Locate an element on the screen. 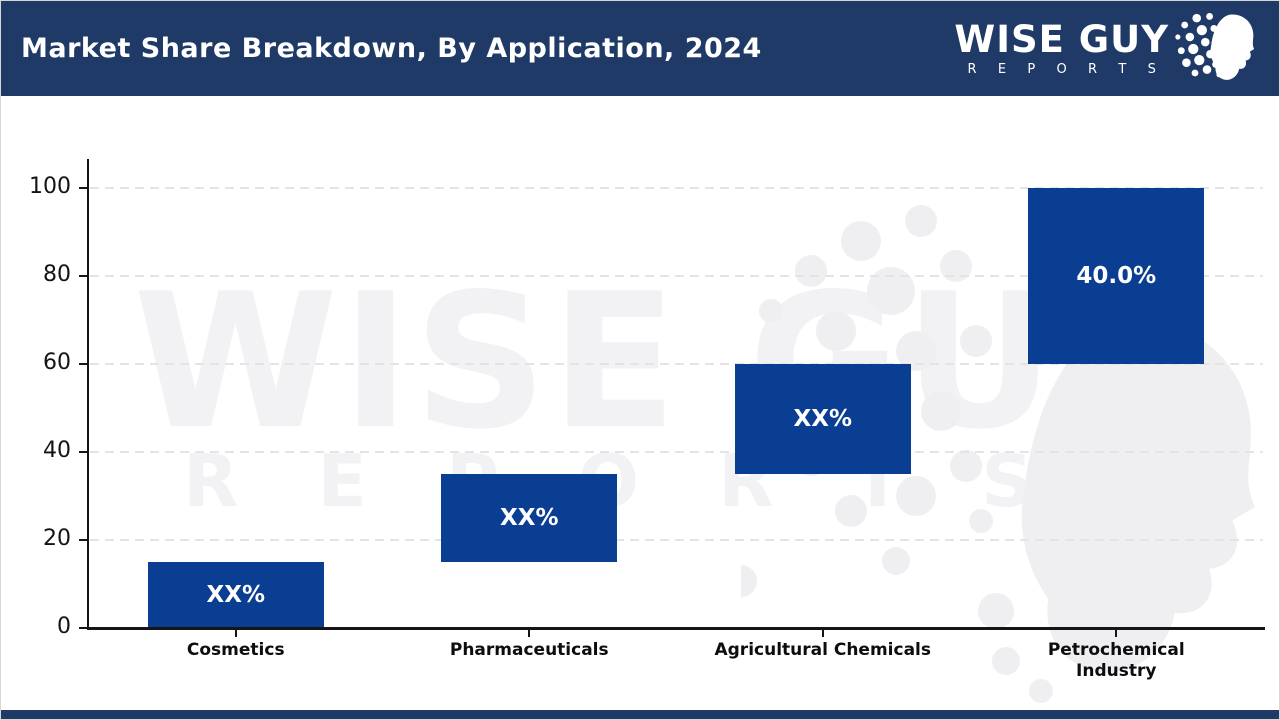 The height and width of the screenshot is (720, 1280). bar-agricultural-chemicals: XX% is located at coordinates (822, 419).